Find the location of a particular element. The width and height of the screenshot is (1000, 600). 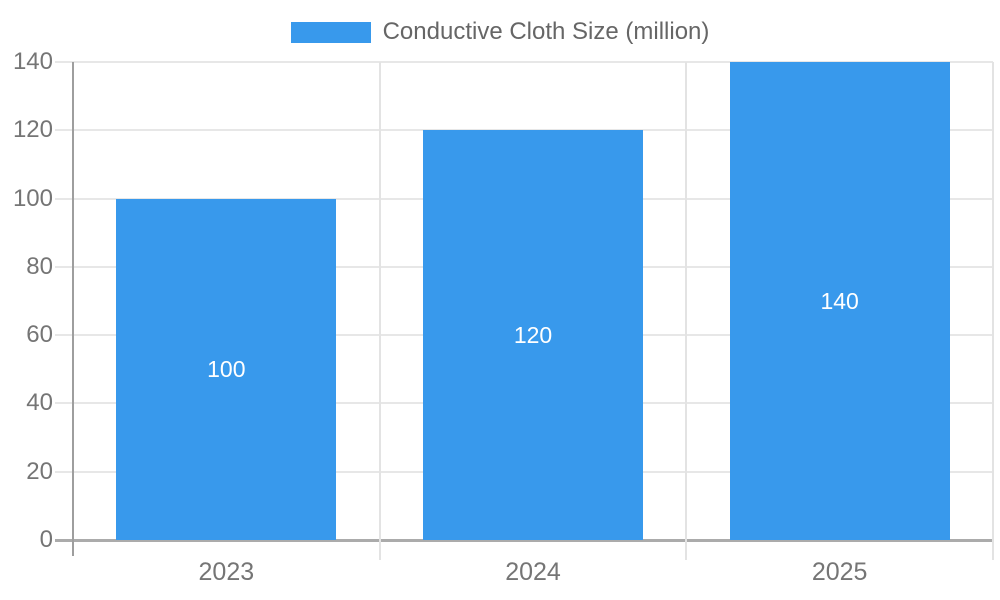

y-axis-tick-label: 140 is located at coordinates (32, 61).